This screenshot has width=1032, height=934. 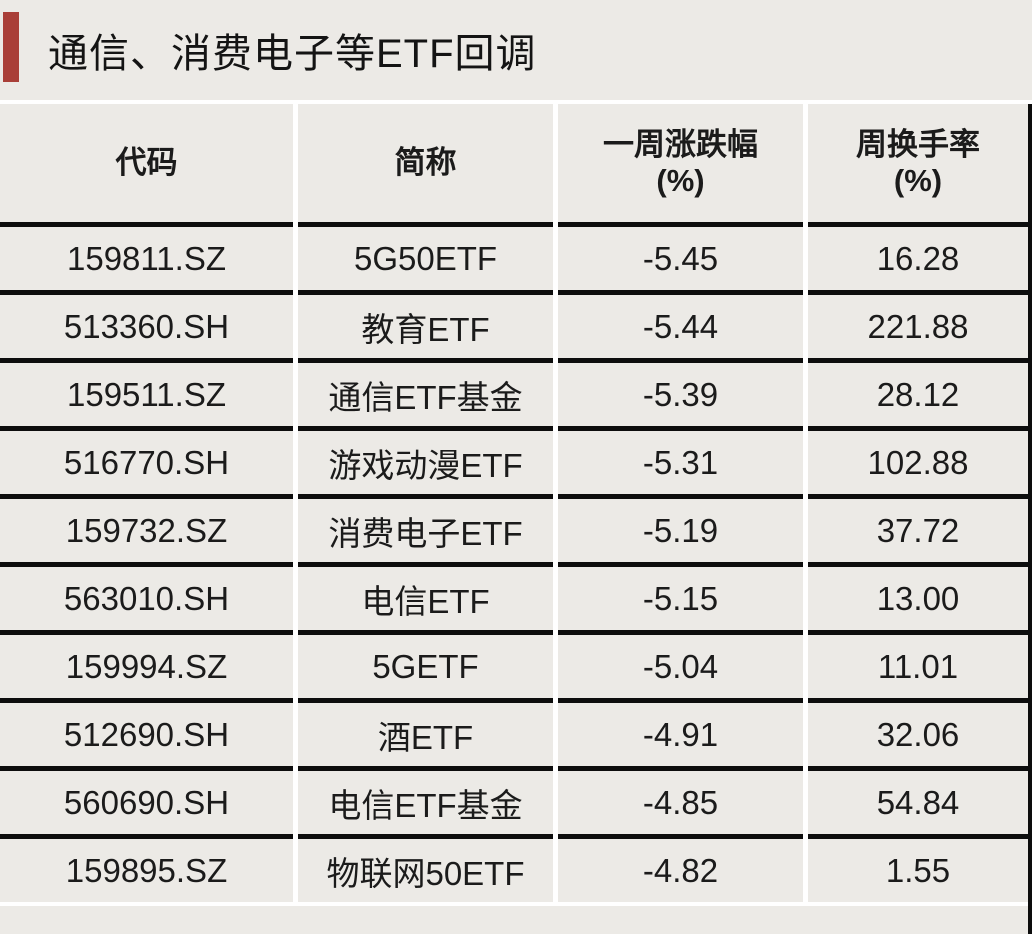 I want to click on table-cell-r6-c0: 159994.SZ, so click(x=146, y=664).